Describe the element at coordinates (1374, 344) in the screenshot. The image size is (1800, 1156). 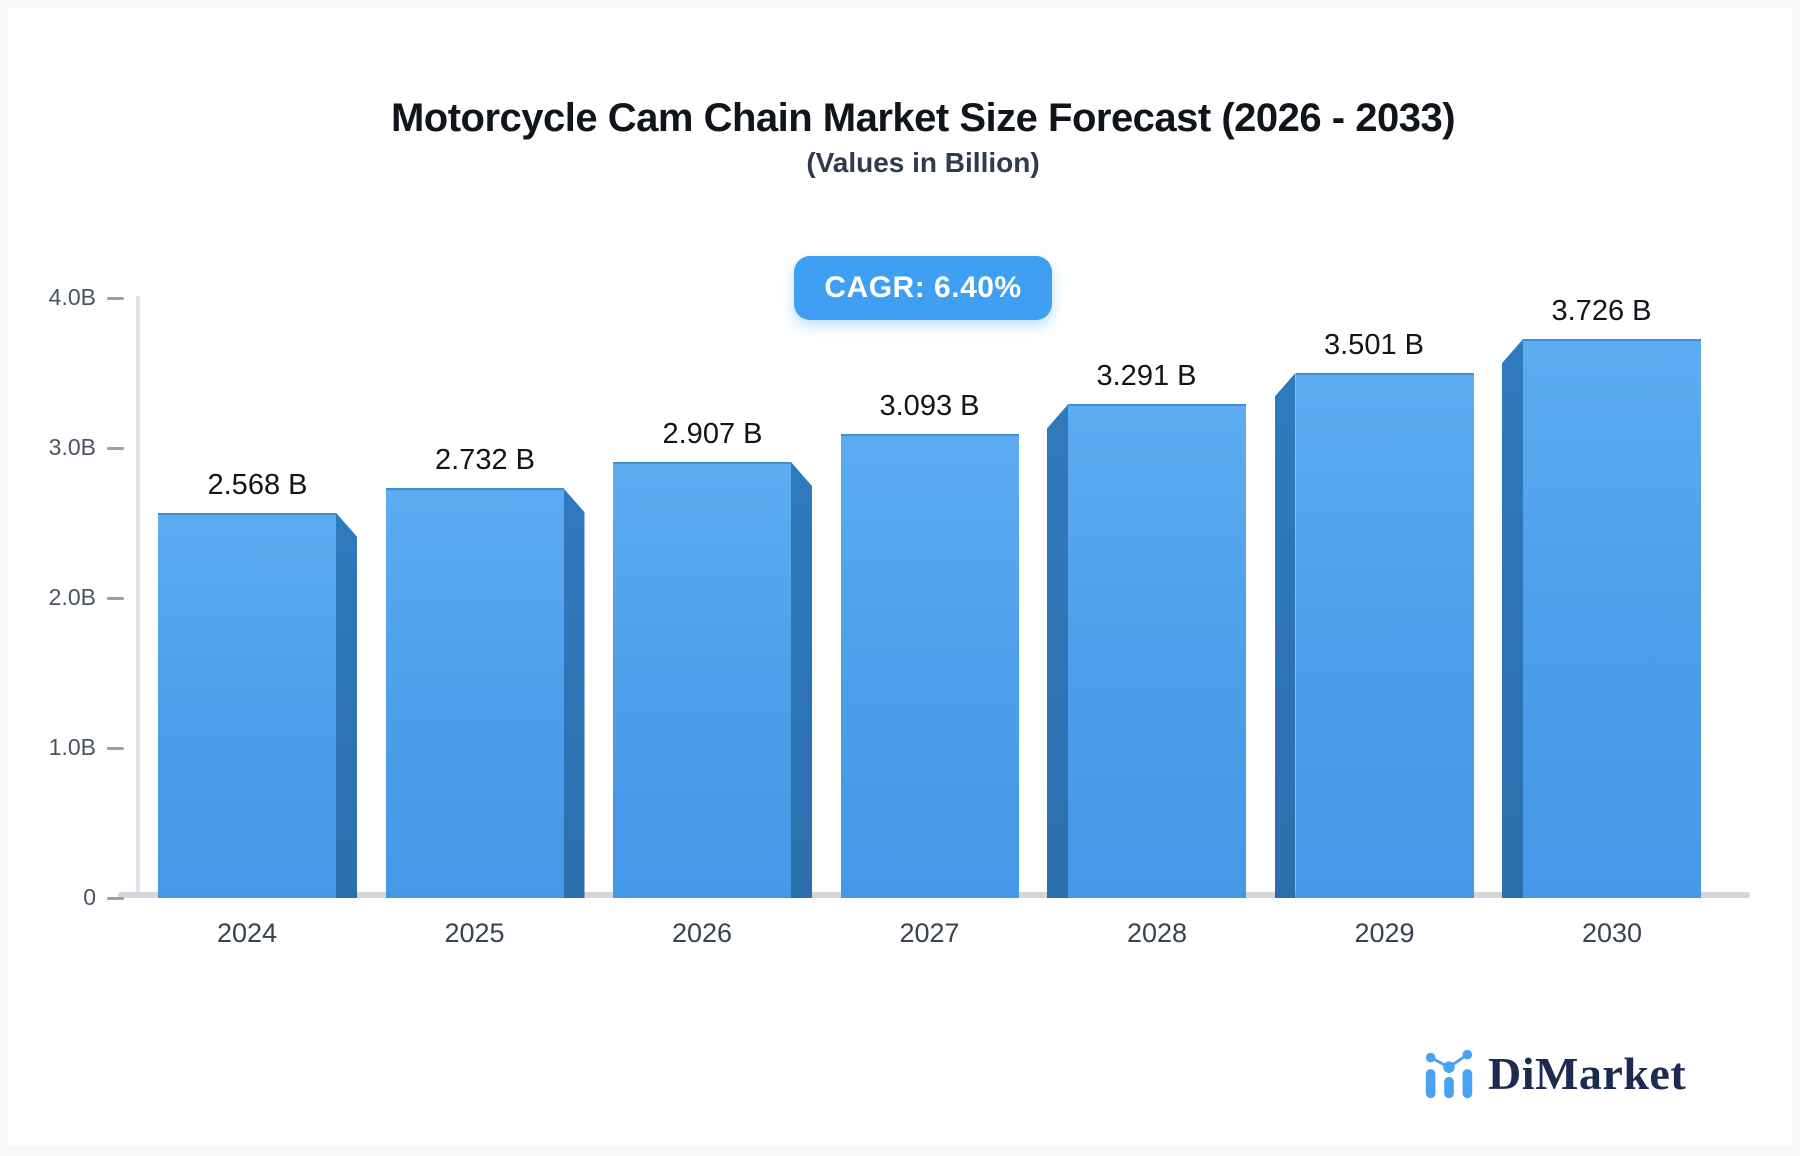
I see `bar-value-label: 3.501 B` at that location.